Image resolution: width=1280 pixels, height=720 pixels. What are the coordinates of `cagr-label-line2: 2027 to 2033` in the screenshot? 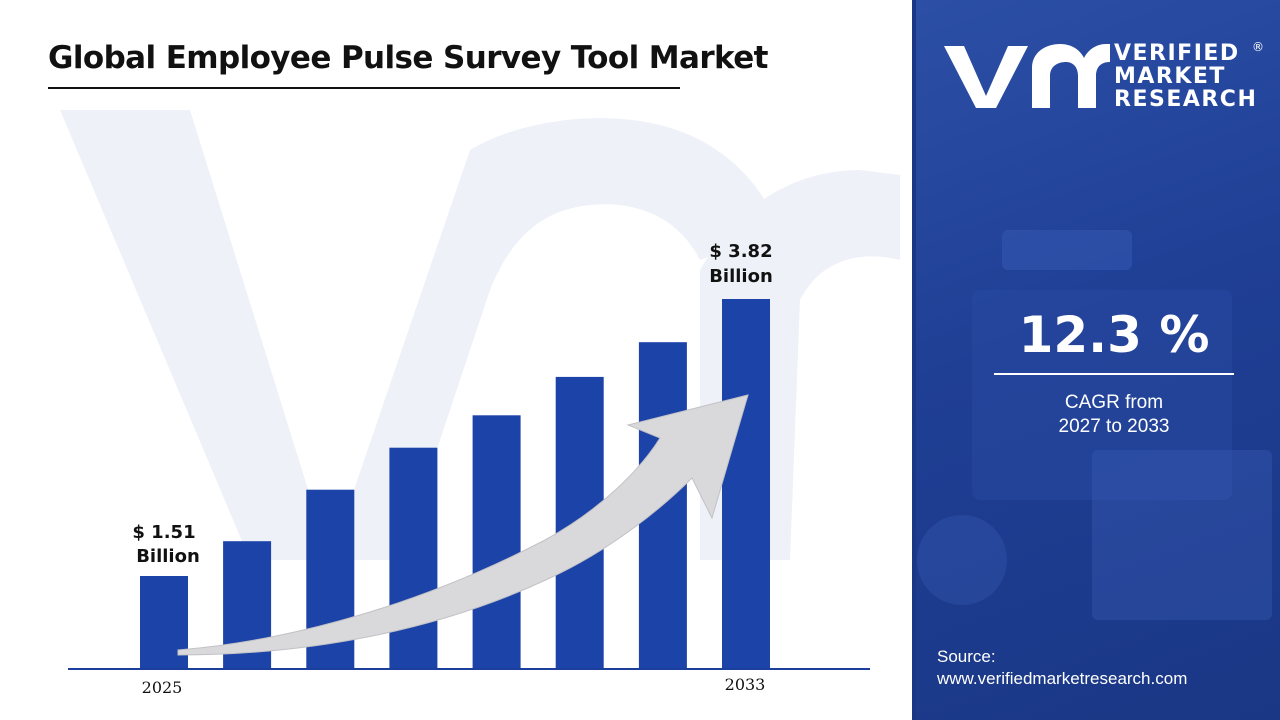 It's located at (1114, 426).